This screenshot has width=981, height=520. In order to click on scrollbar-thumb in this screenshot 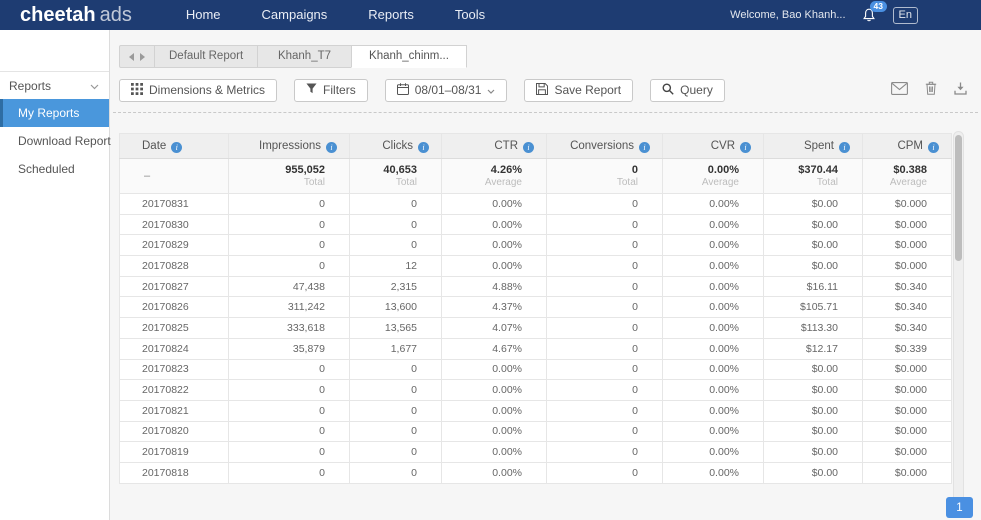, I will do `click(958, 198)`.